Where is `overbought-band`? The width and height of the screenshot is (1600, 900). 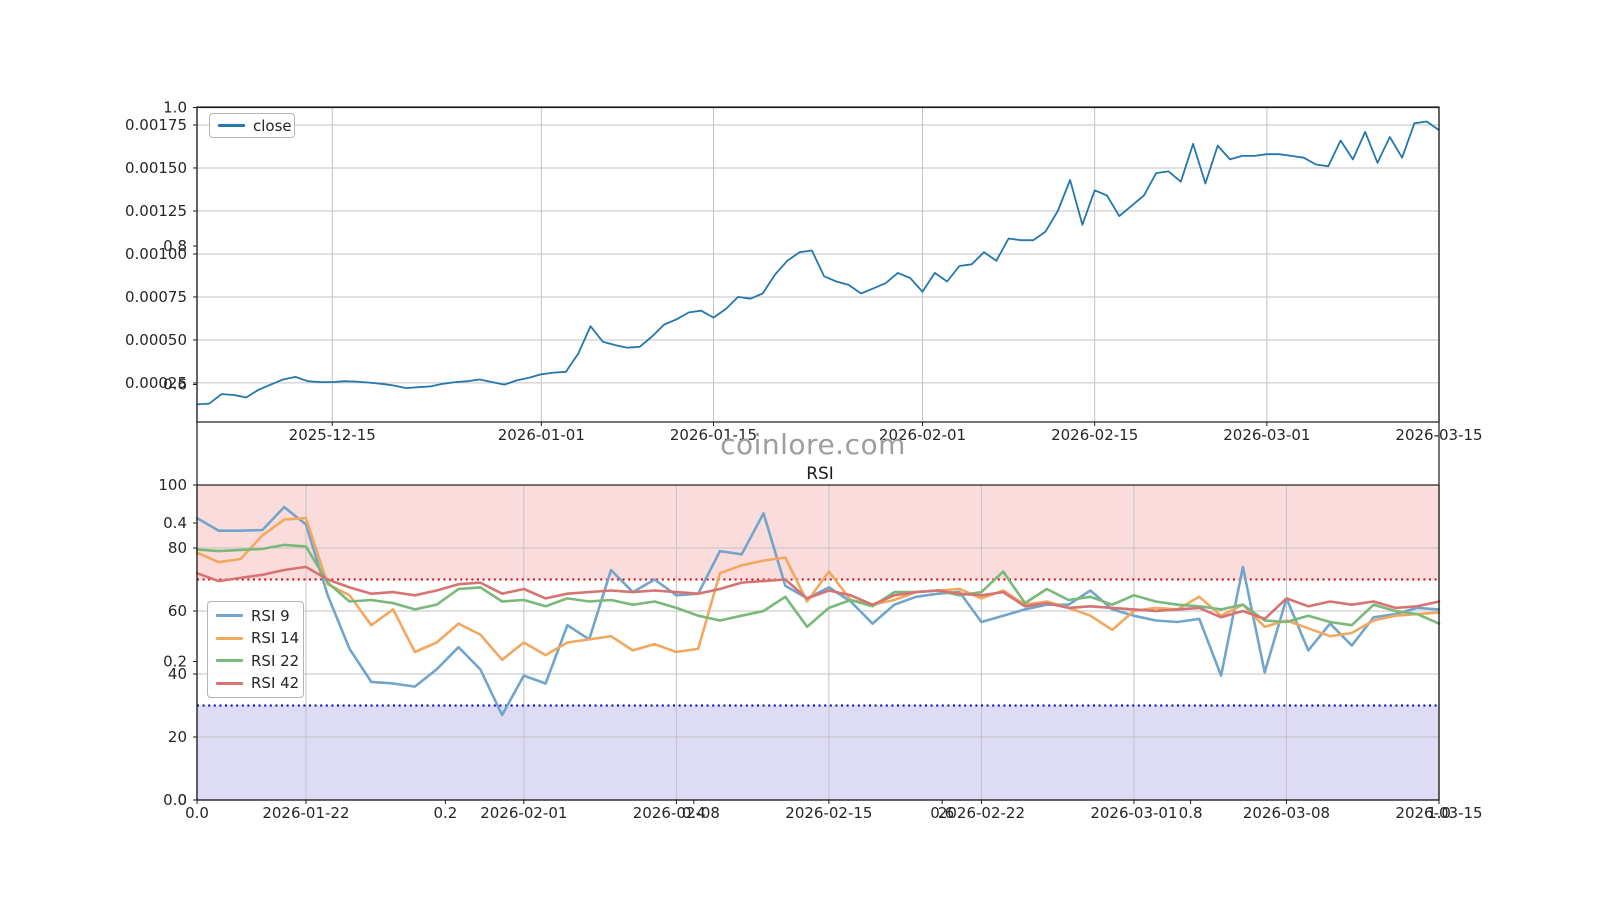
overbought-band is located at coordinates (818, 532).